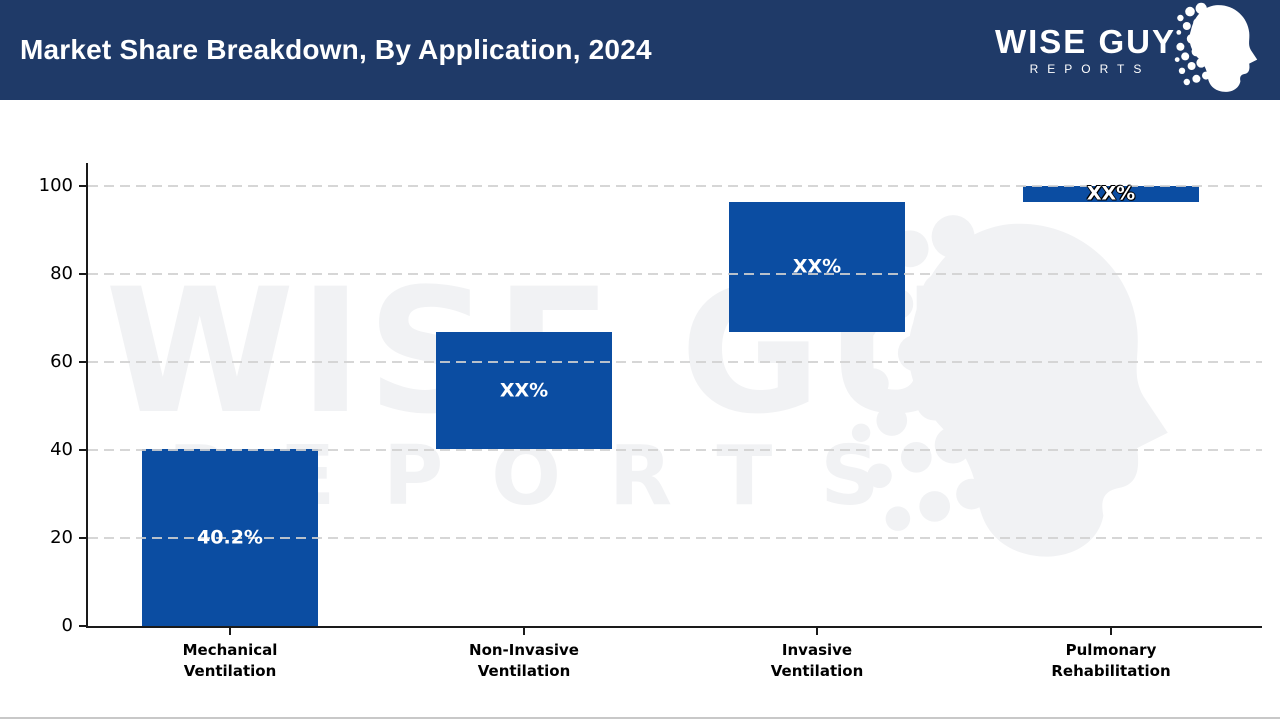  What do you see at coordinates (524, 661) in the screenshot?
I see `x-tick-label: Non-Invasive Ventilation` at bounding box center [524, 661].